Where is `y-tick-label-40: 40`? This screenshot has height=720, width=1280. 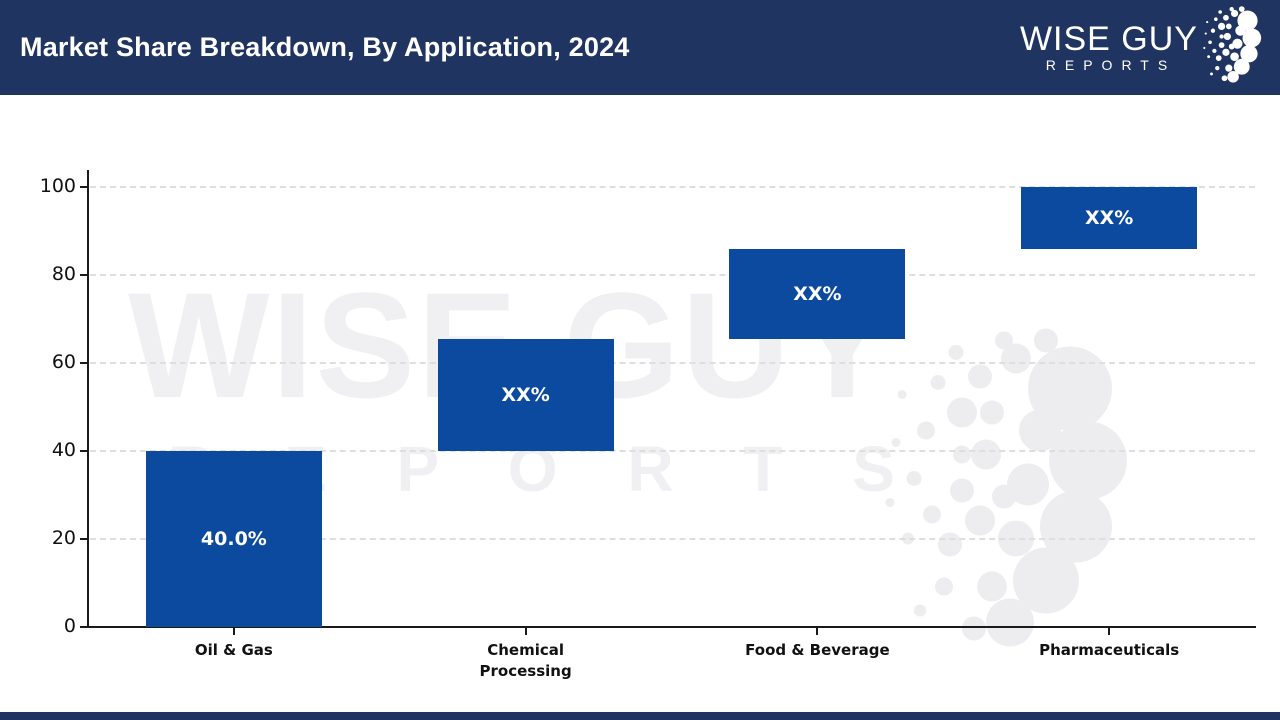
y-tick-label-40: 40 is located at coordinates (63, 450).